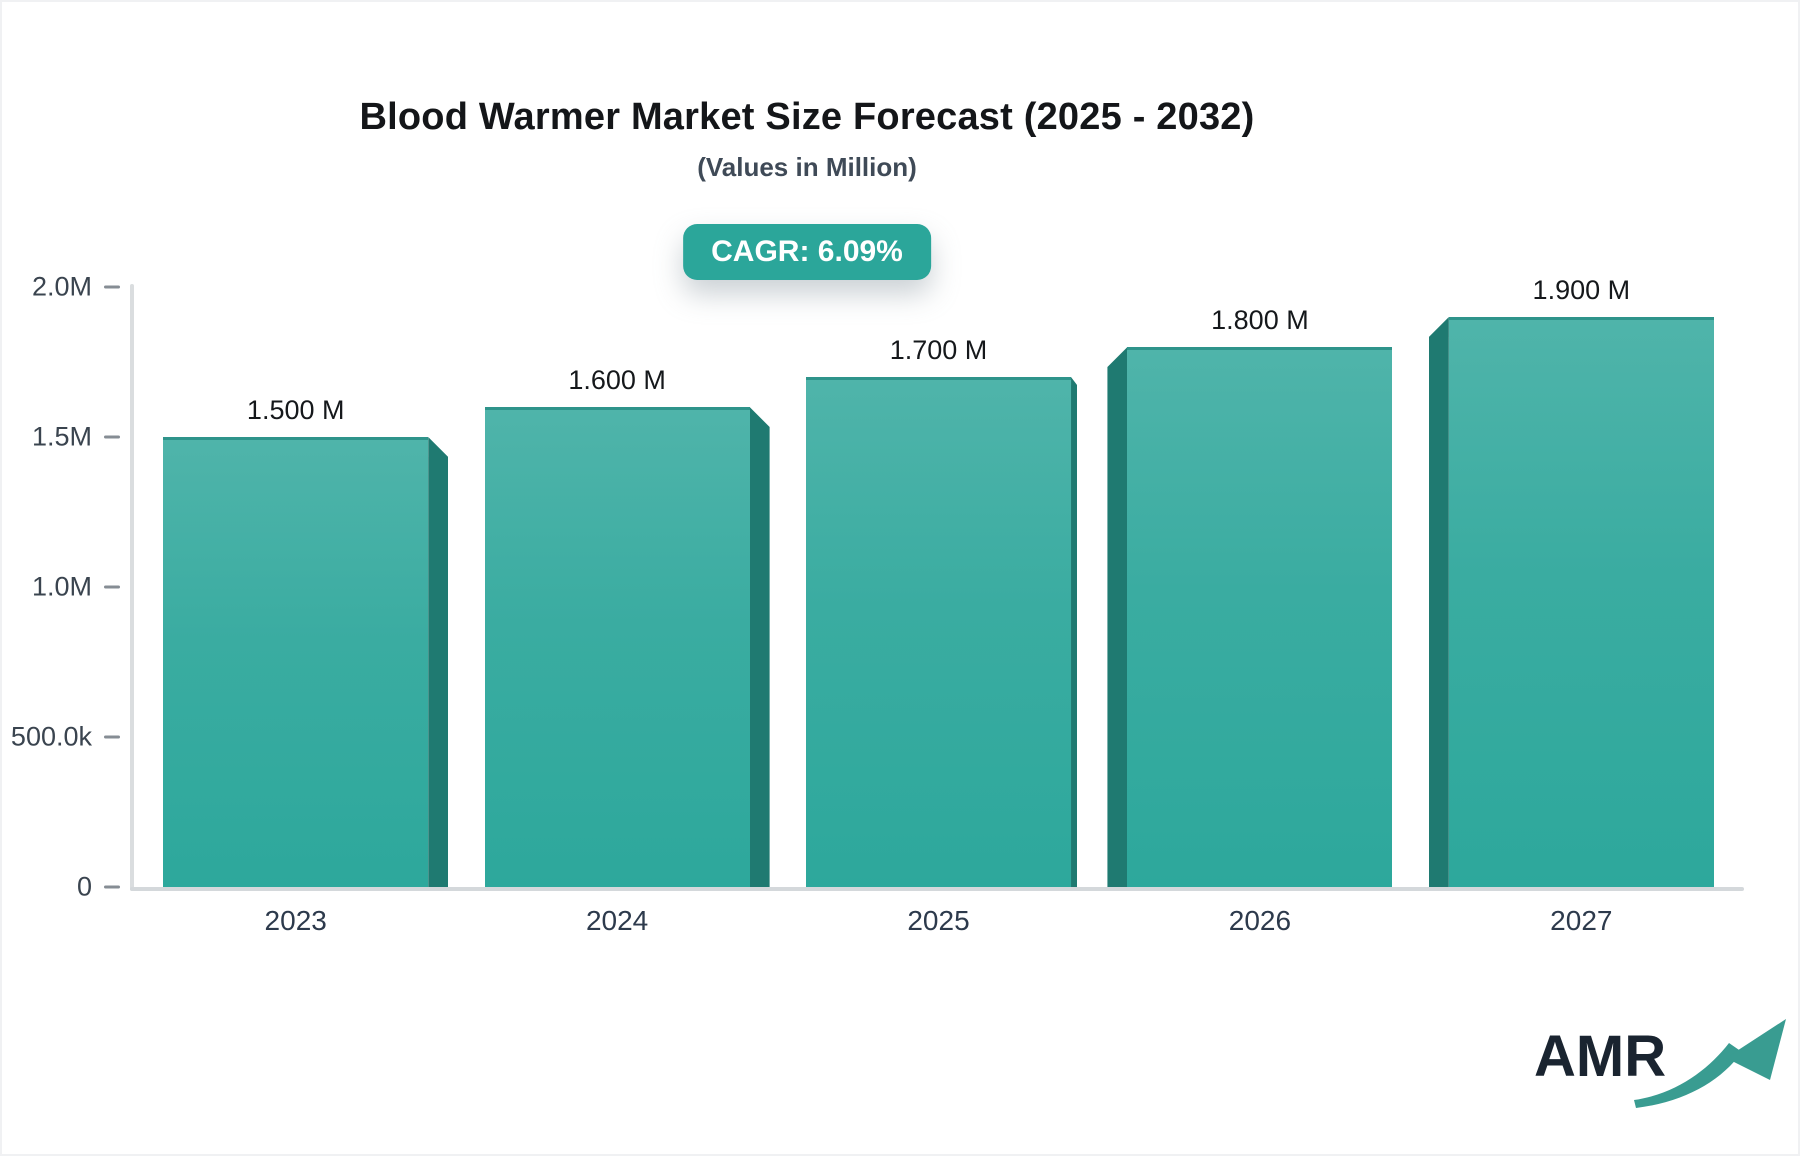  Describe the element at coordinates (1600, 1056) in the screenshot. I see `amr-logo-text: AMR` at that location.